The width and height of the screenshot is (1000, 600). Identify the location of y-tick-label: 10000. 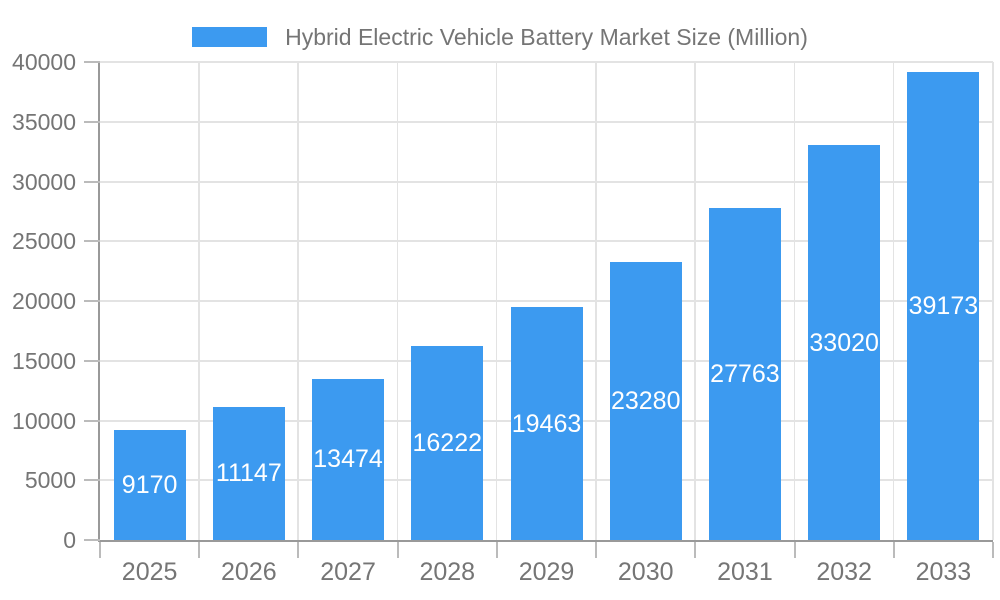
(44, 420).